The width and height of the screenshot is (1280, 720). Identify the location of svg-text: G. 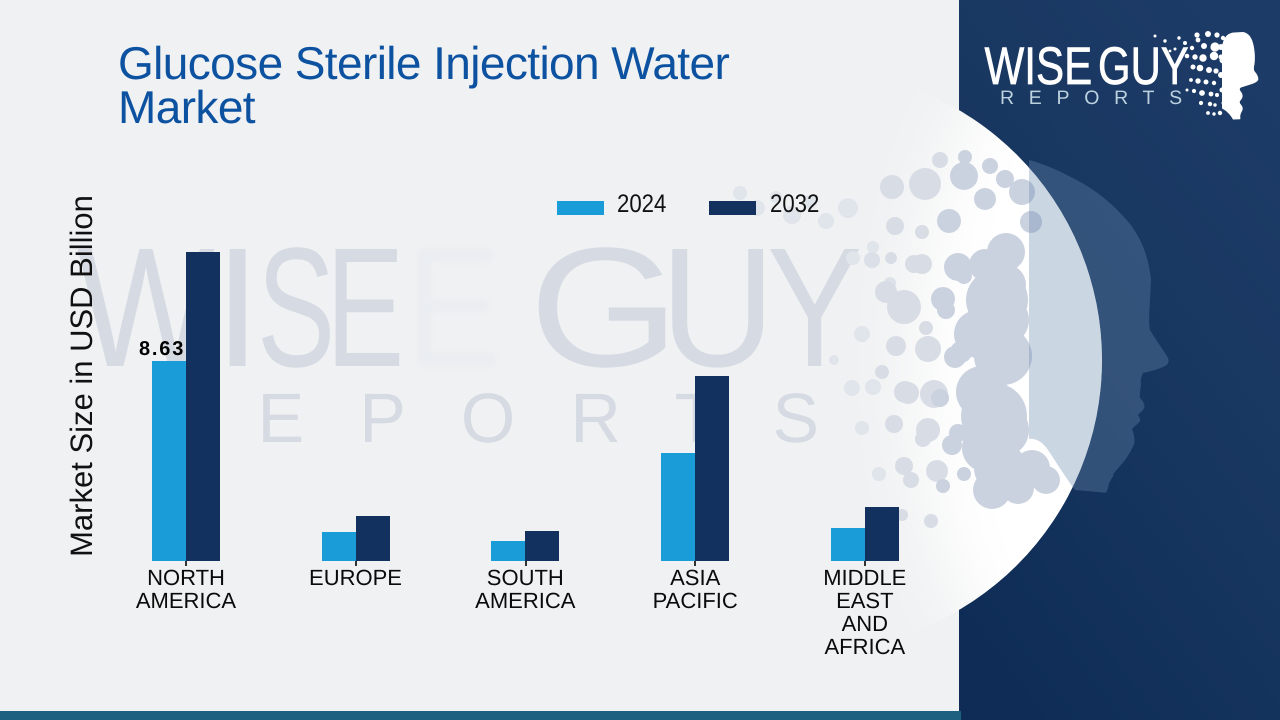
(604, 308).